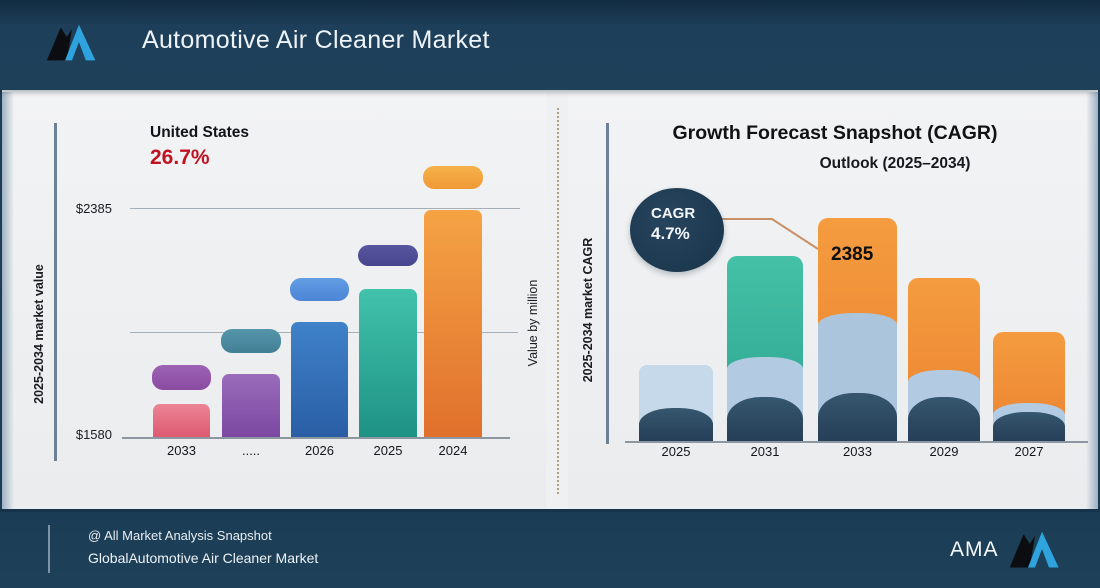 Image resolution: width=1100 pixels, height=588 pixels. Describe the element at coordinates (93, 208) in the screenshot. I see `left-chart-ytick-2385: $2385` at that location.